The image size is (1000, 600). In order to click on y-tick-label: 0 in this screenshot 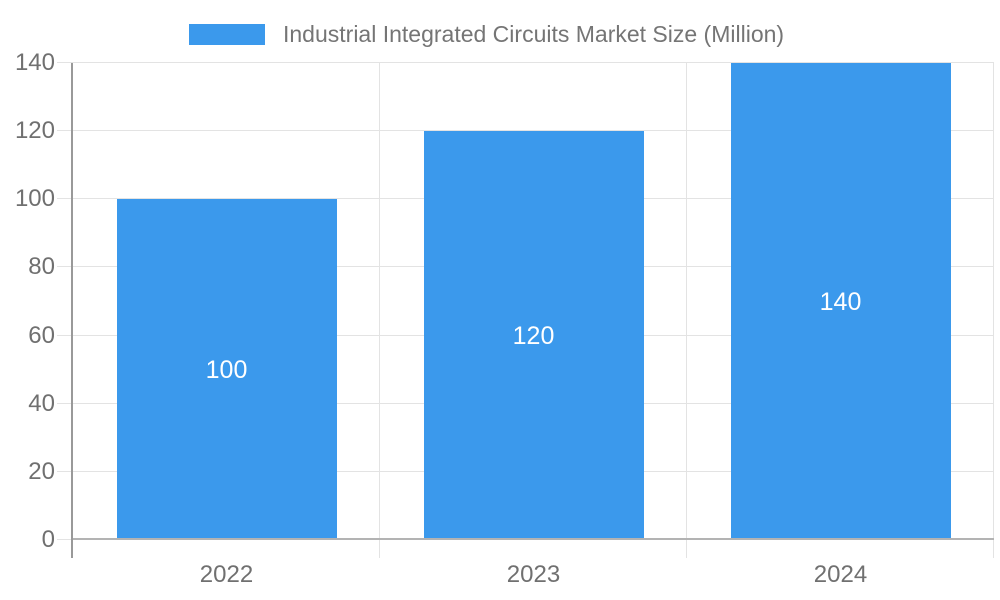, I will do `click(48, 539)`.